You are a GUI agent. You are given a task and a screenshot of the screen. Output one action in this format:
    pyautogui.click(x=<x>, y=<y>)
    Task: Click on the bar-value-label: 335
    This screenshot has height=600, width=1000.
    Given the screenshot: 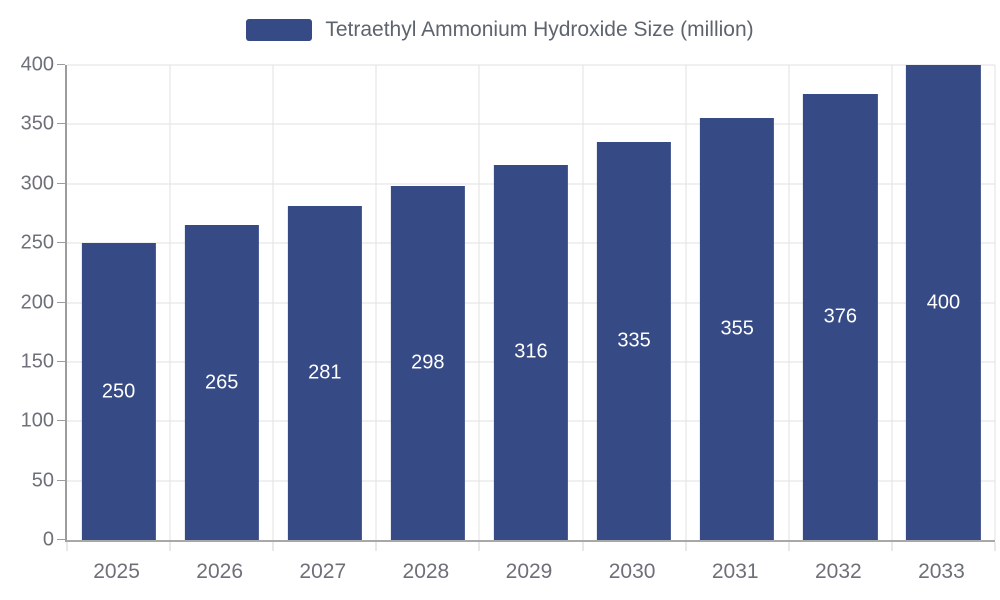 What is the action you would take?
    pyautogui.click(x=634, y=340)
    